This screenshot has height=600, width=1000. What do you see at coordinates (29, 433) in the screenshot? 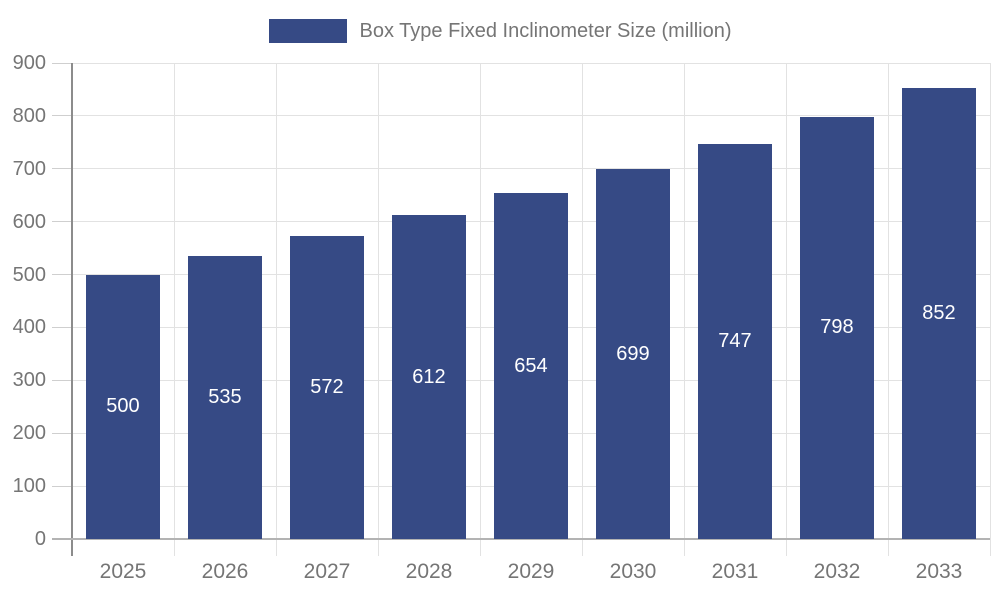
I see `y-axis-tick-label: 200` at bounding box center [29, 433].